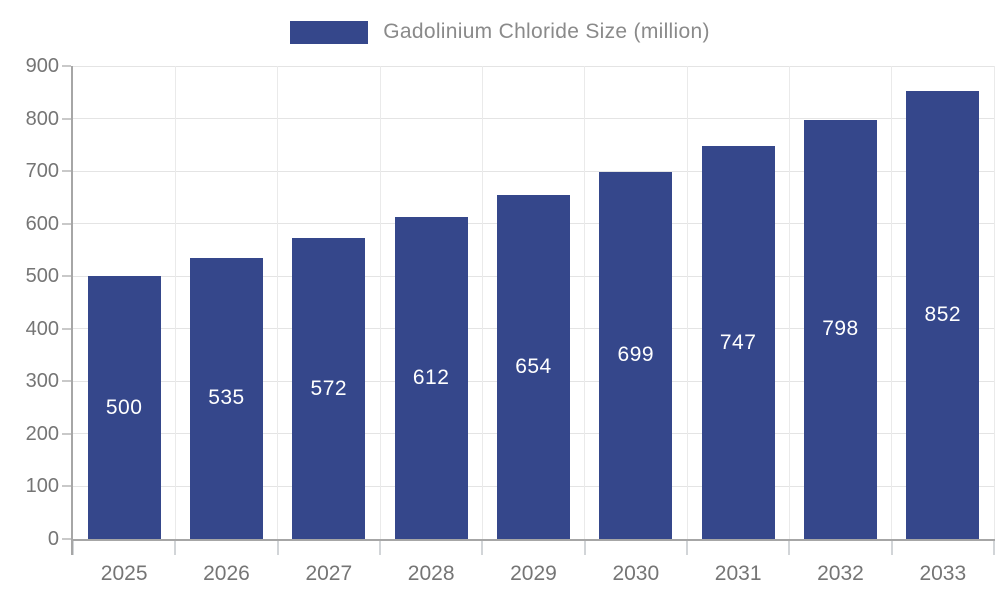 The width and height of the screenshot is (1000, 600). I want to click on bar: 699, so click(636, 355).